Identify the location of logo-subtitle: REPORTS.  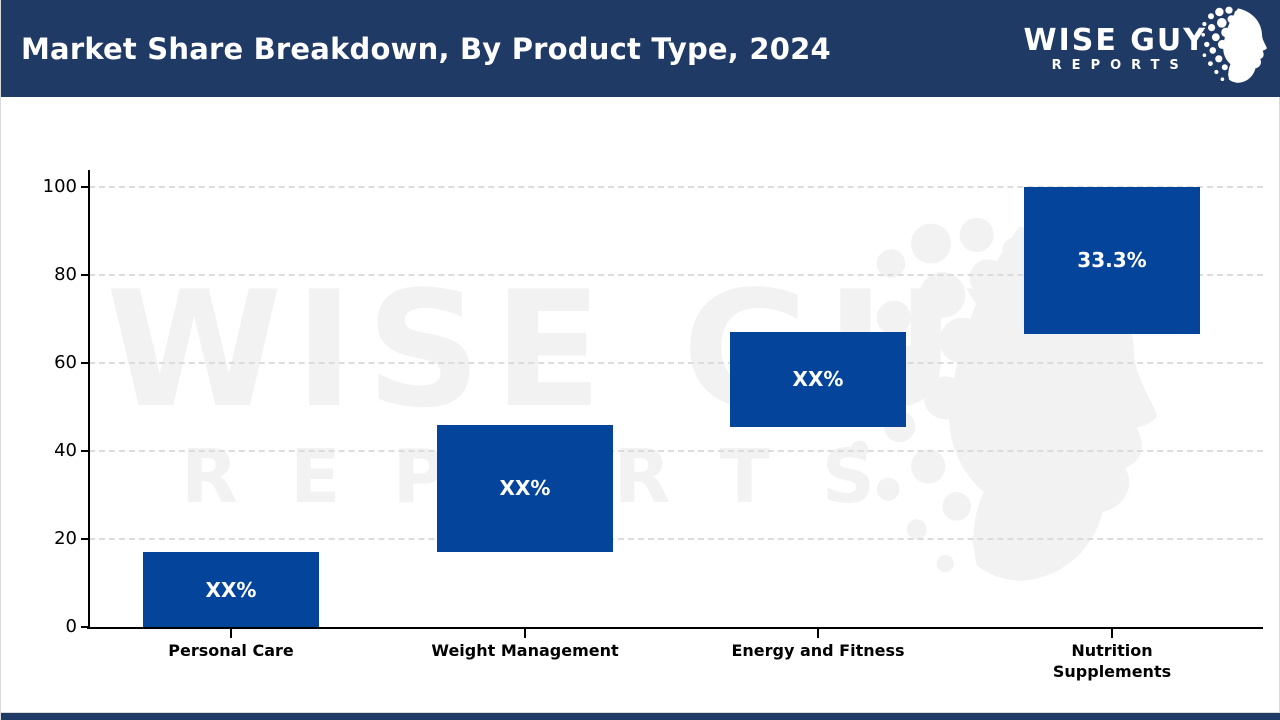
(1120, 65).